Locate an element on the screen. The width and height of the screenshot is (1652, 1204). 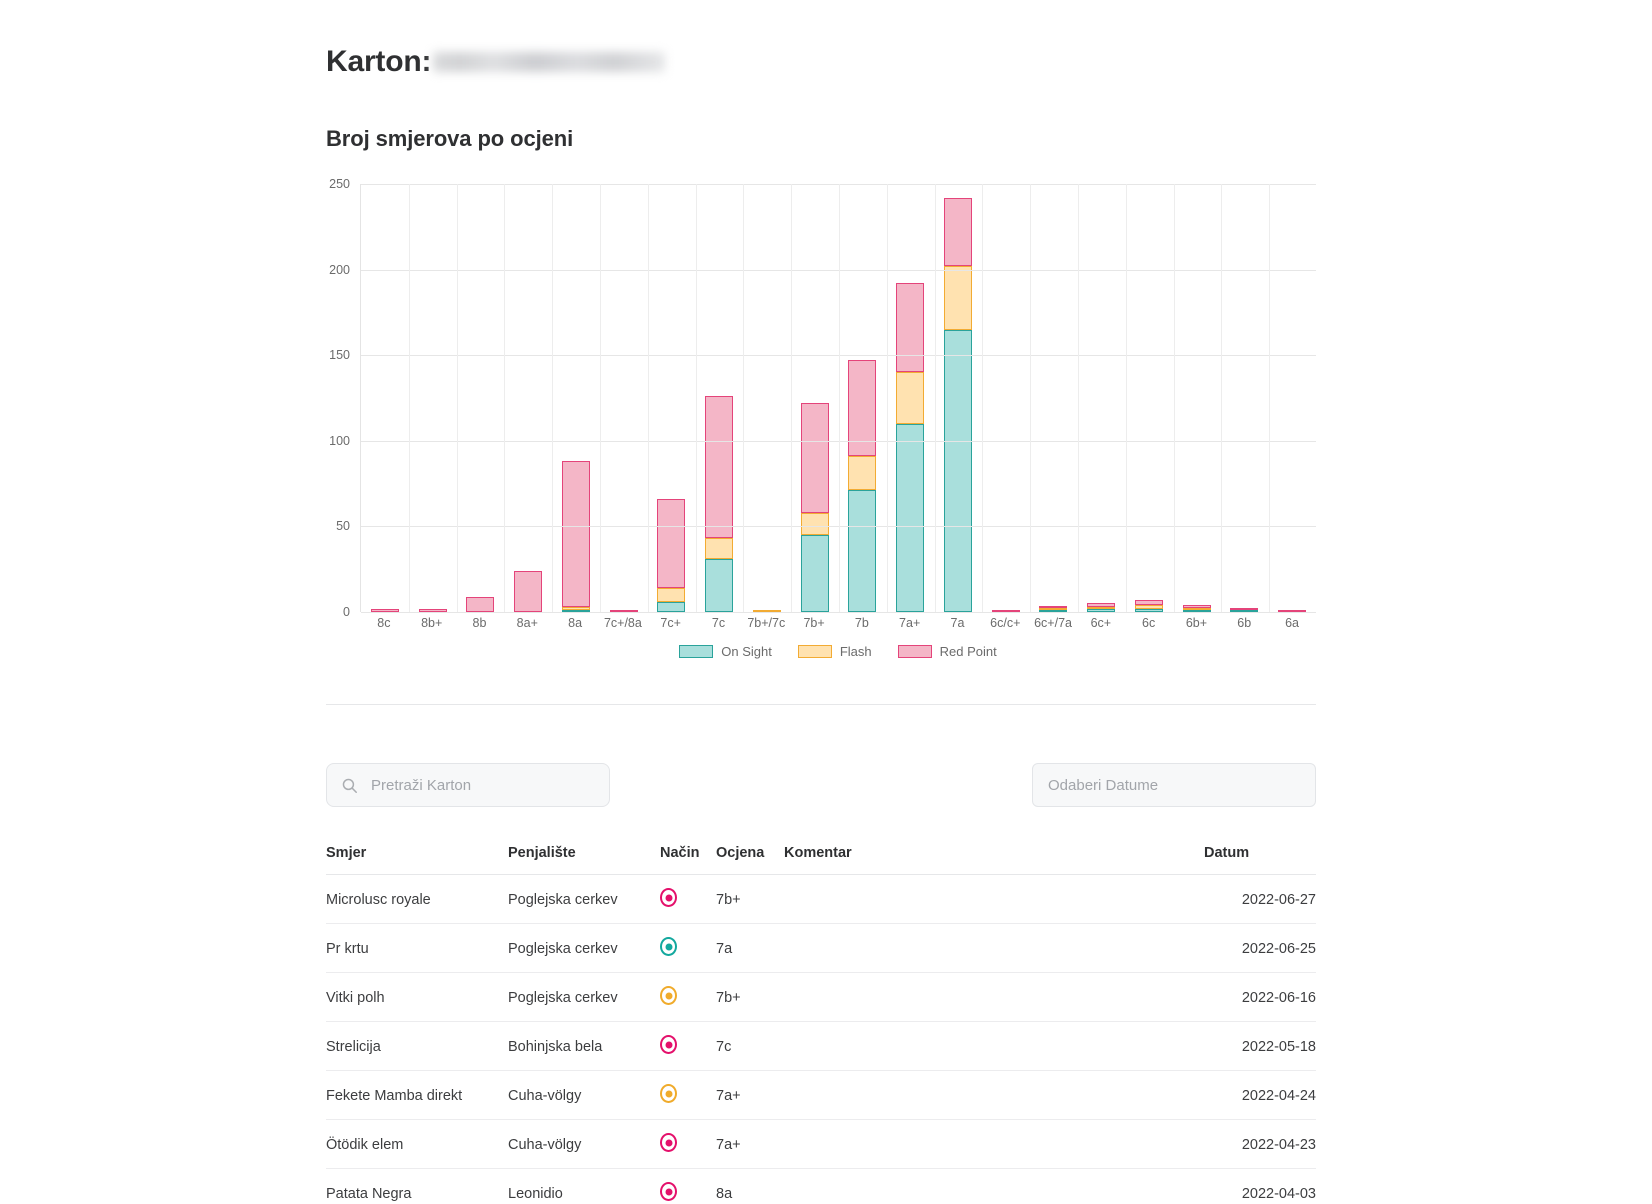
chart-x-tick-label: 6a is located at coordinates (1292, 623).